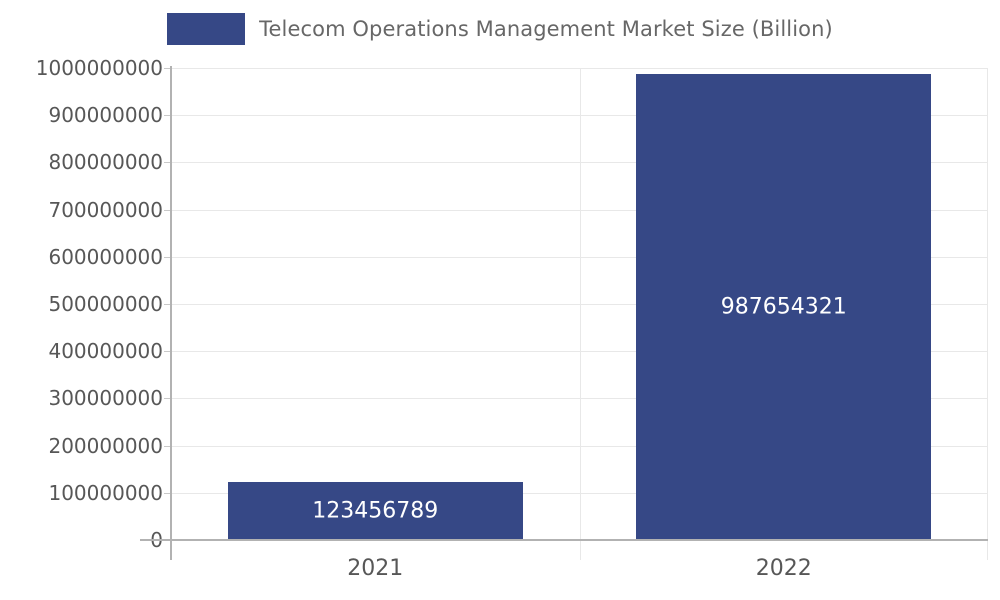 The height and width of the screenshot is (600, 1000). Describe the element at coordinates (105, 351) in the screenshot. I see `y-axis-tick-label: 400000000` at that location.